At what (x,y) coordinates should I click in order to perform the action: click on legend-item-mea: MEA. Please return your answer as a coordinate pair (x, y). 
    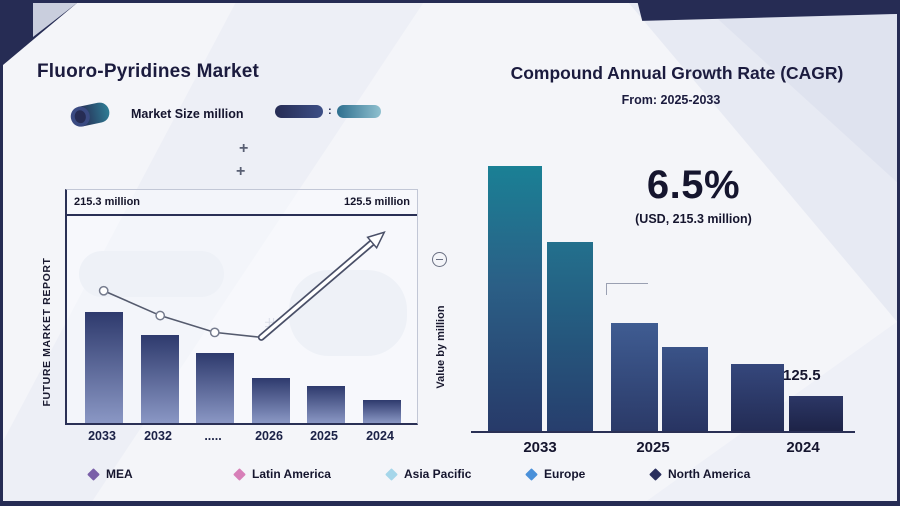
    Looking at the image, I should click on (110, 474).